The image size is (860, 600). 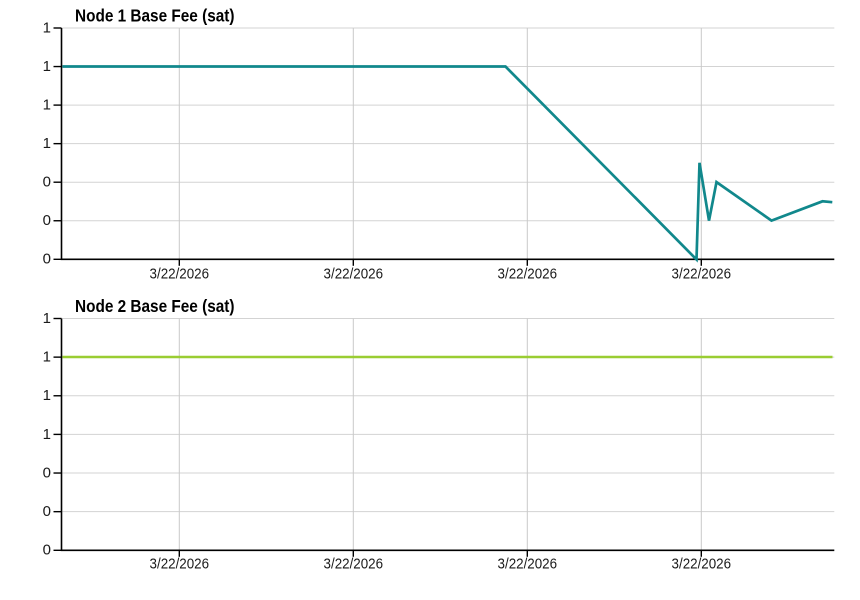 What do you see at coordinates (155, 306) in the screenshot?
I see `svg-text: Node 2 Base Fee (sat)` at bounding box center [155, 306].